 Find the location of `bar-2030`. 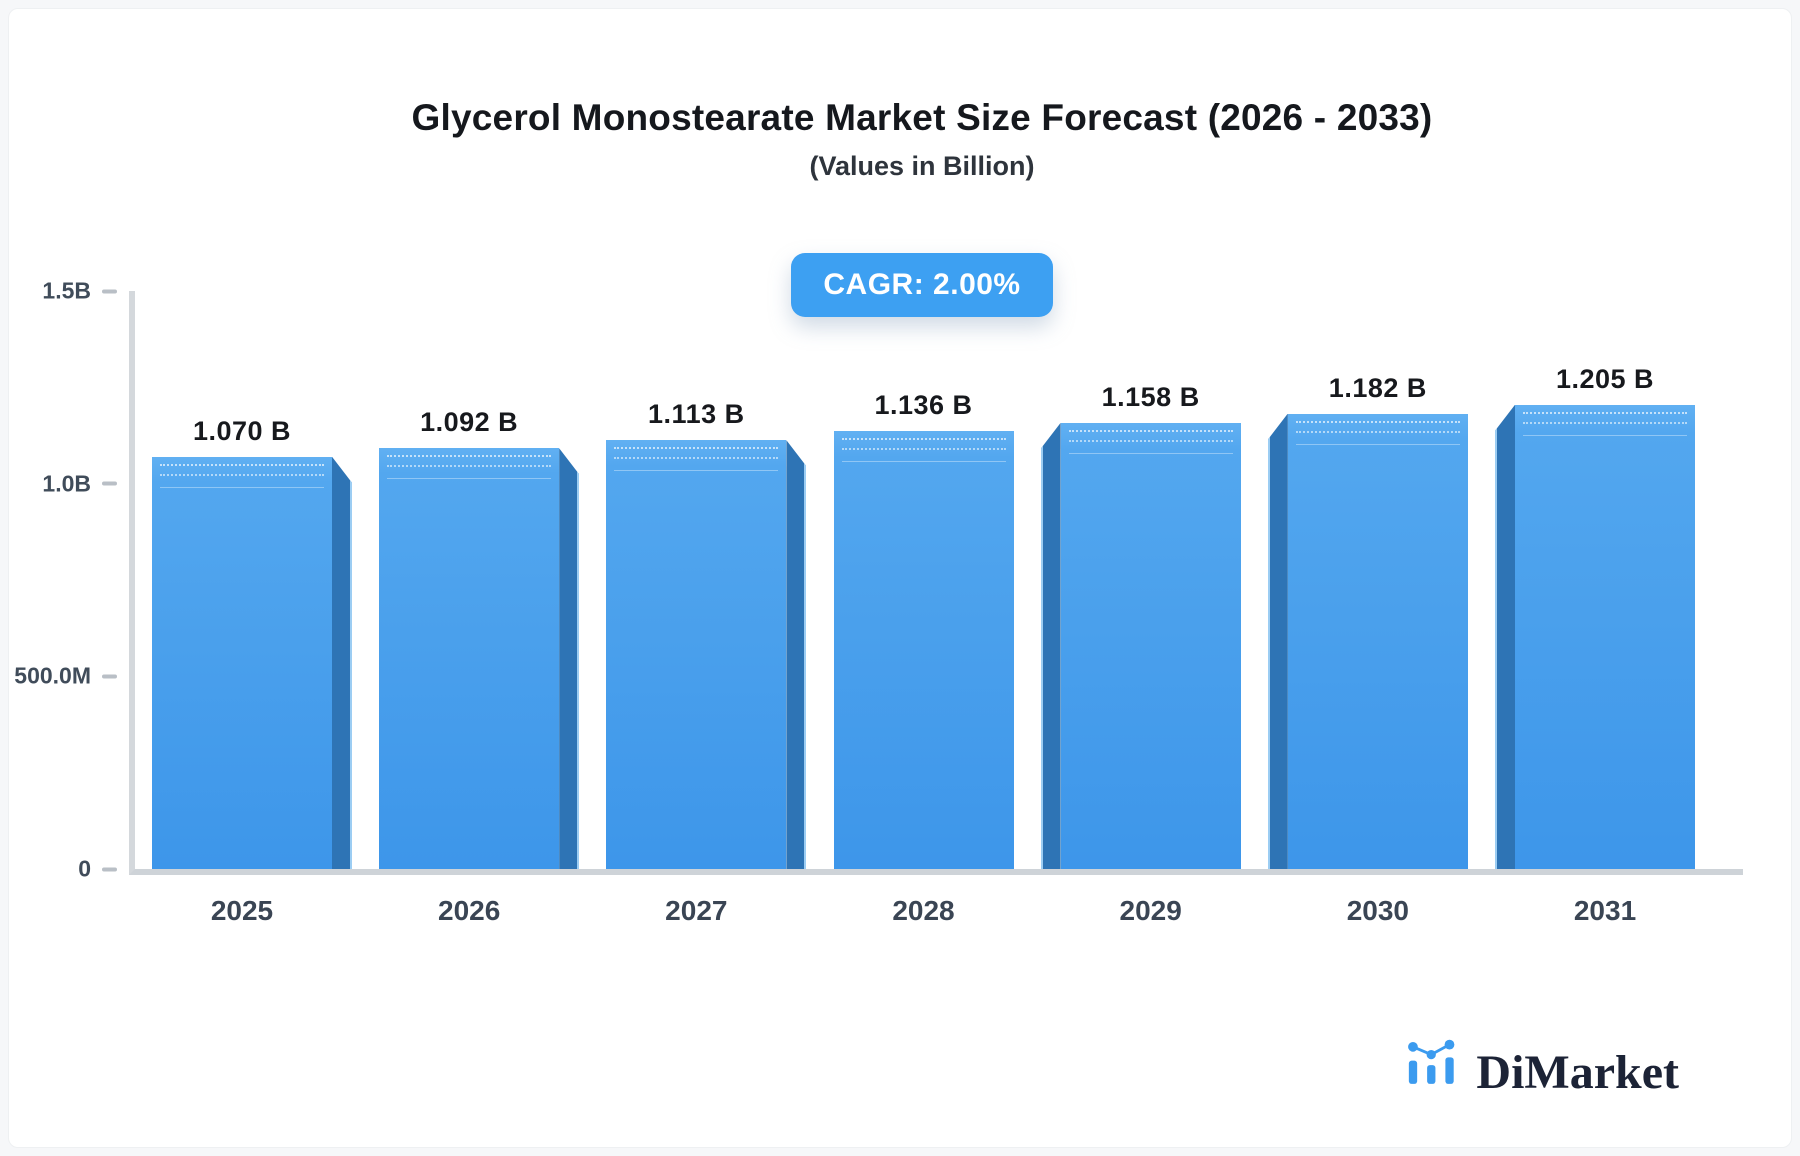

bar-2030 is located at coordinates (1367, 641).